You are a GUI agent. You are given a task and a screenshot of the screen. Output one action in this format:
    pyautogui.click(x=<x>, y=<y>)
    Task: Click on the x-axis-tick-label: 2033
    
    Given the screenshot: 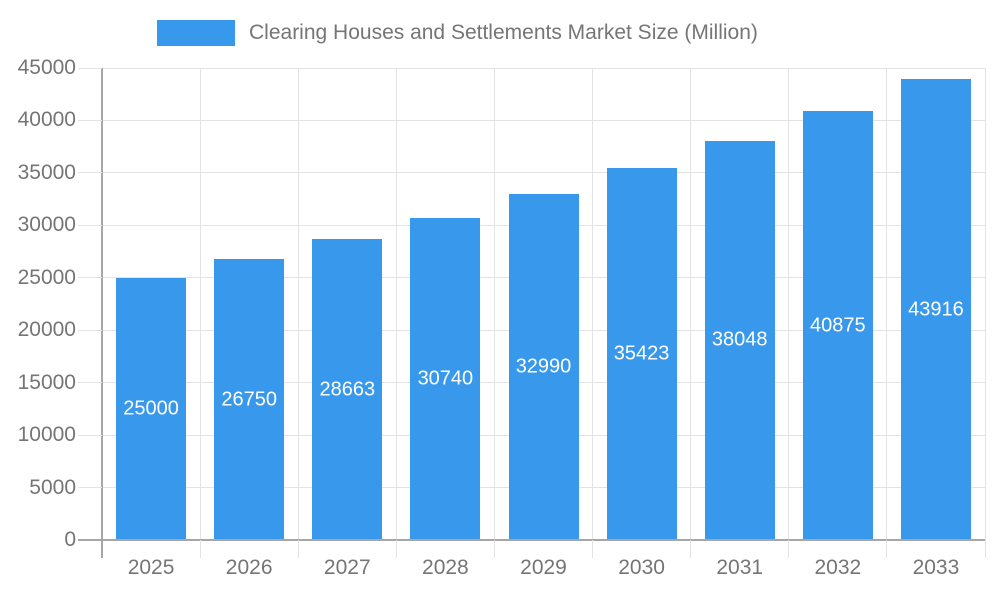 What is the action you would take?
    pyautogui.click(x=936, y=567)
    